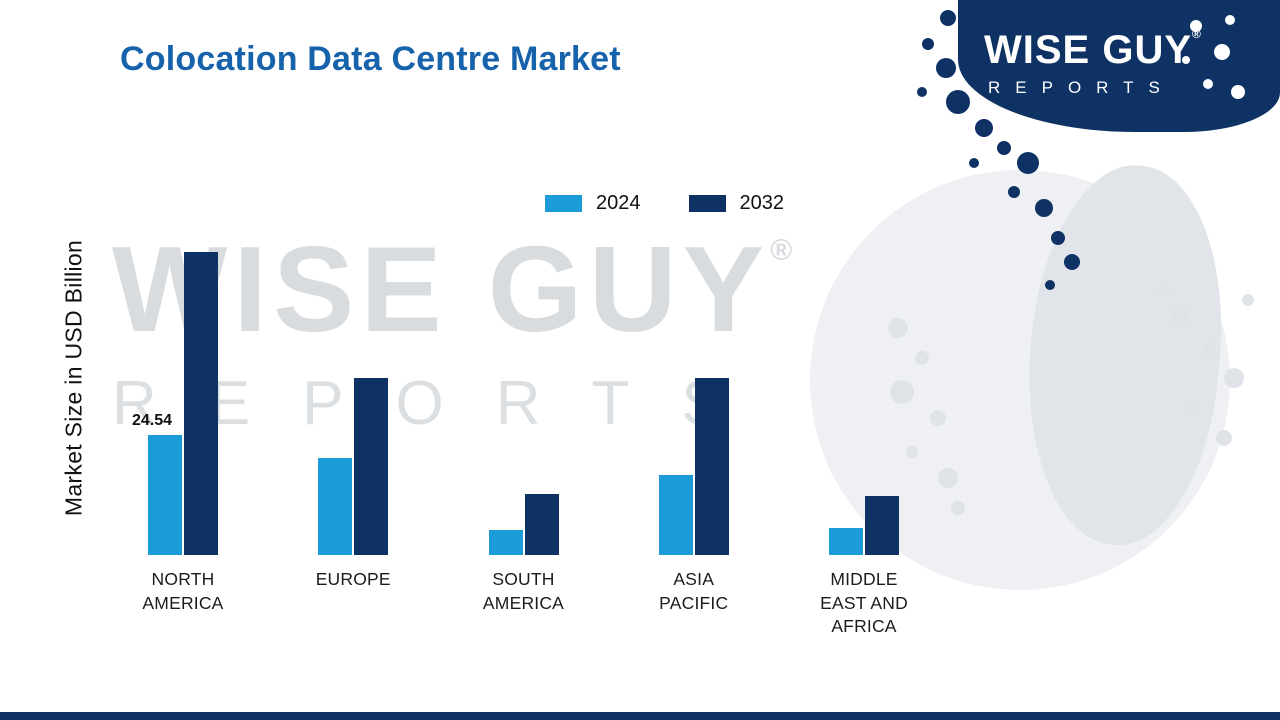  I want to click on bar-value-label: 24.54, so click(152, 420).